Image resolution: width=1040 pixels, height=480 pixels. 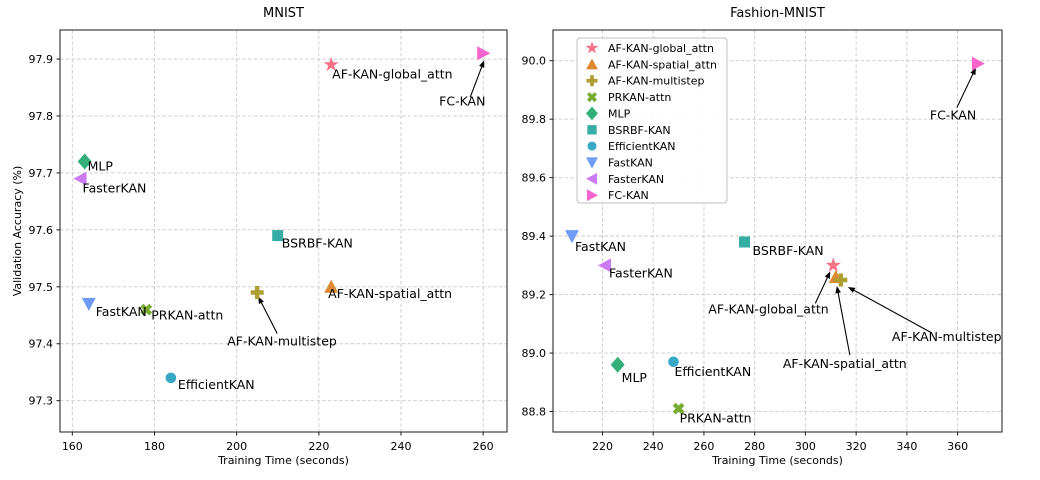 What do you see at coordinates (592, 97) in the screenshot?
I see `legend-marker-PRKAN-attn` at bounding box center [592, 97].